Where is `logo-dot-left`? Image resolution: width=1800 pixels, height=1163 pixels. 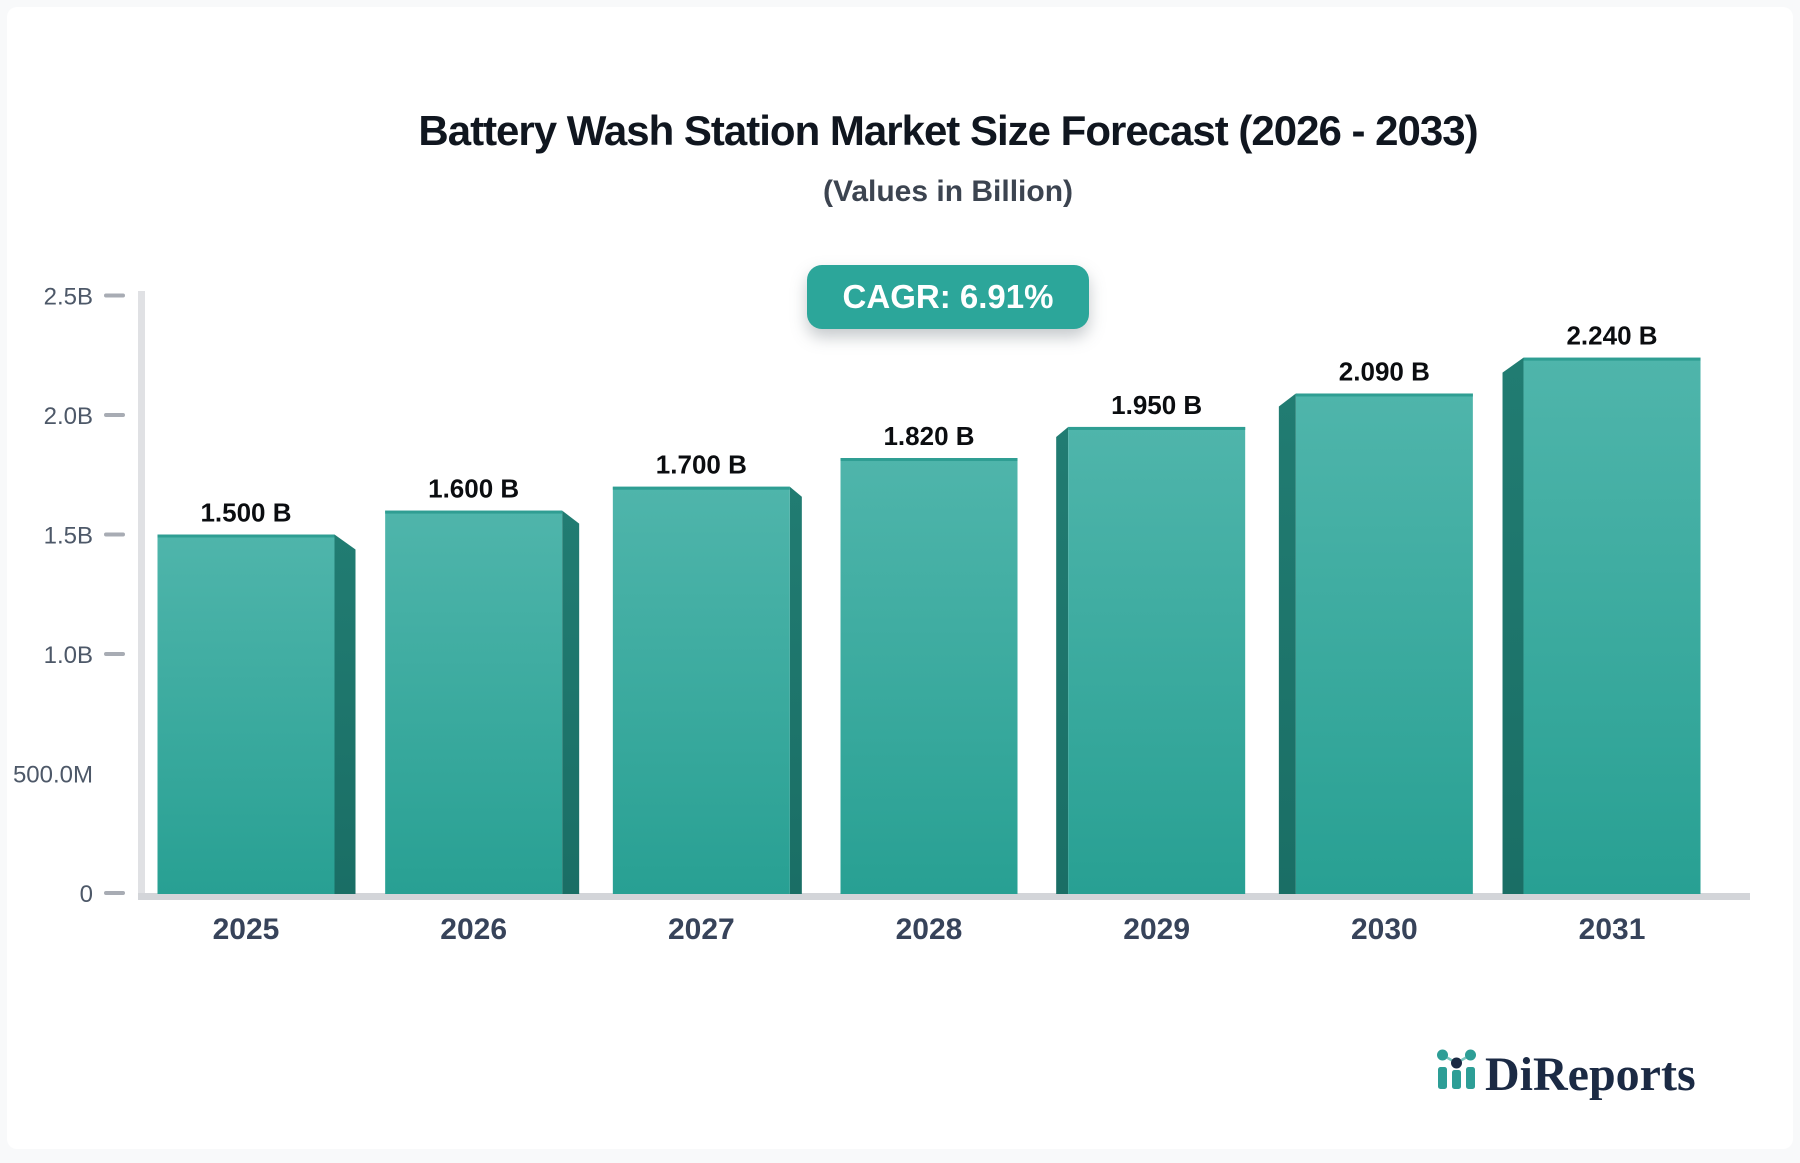 logo-dot-left is located at coordinates (1442, 1055).